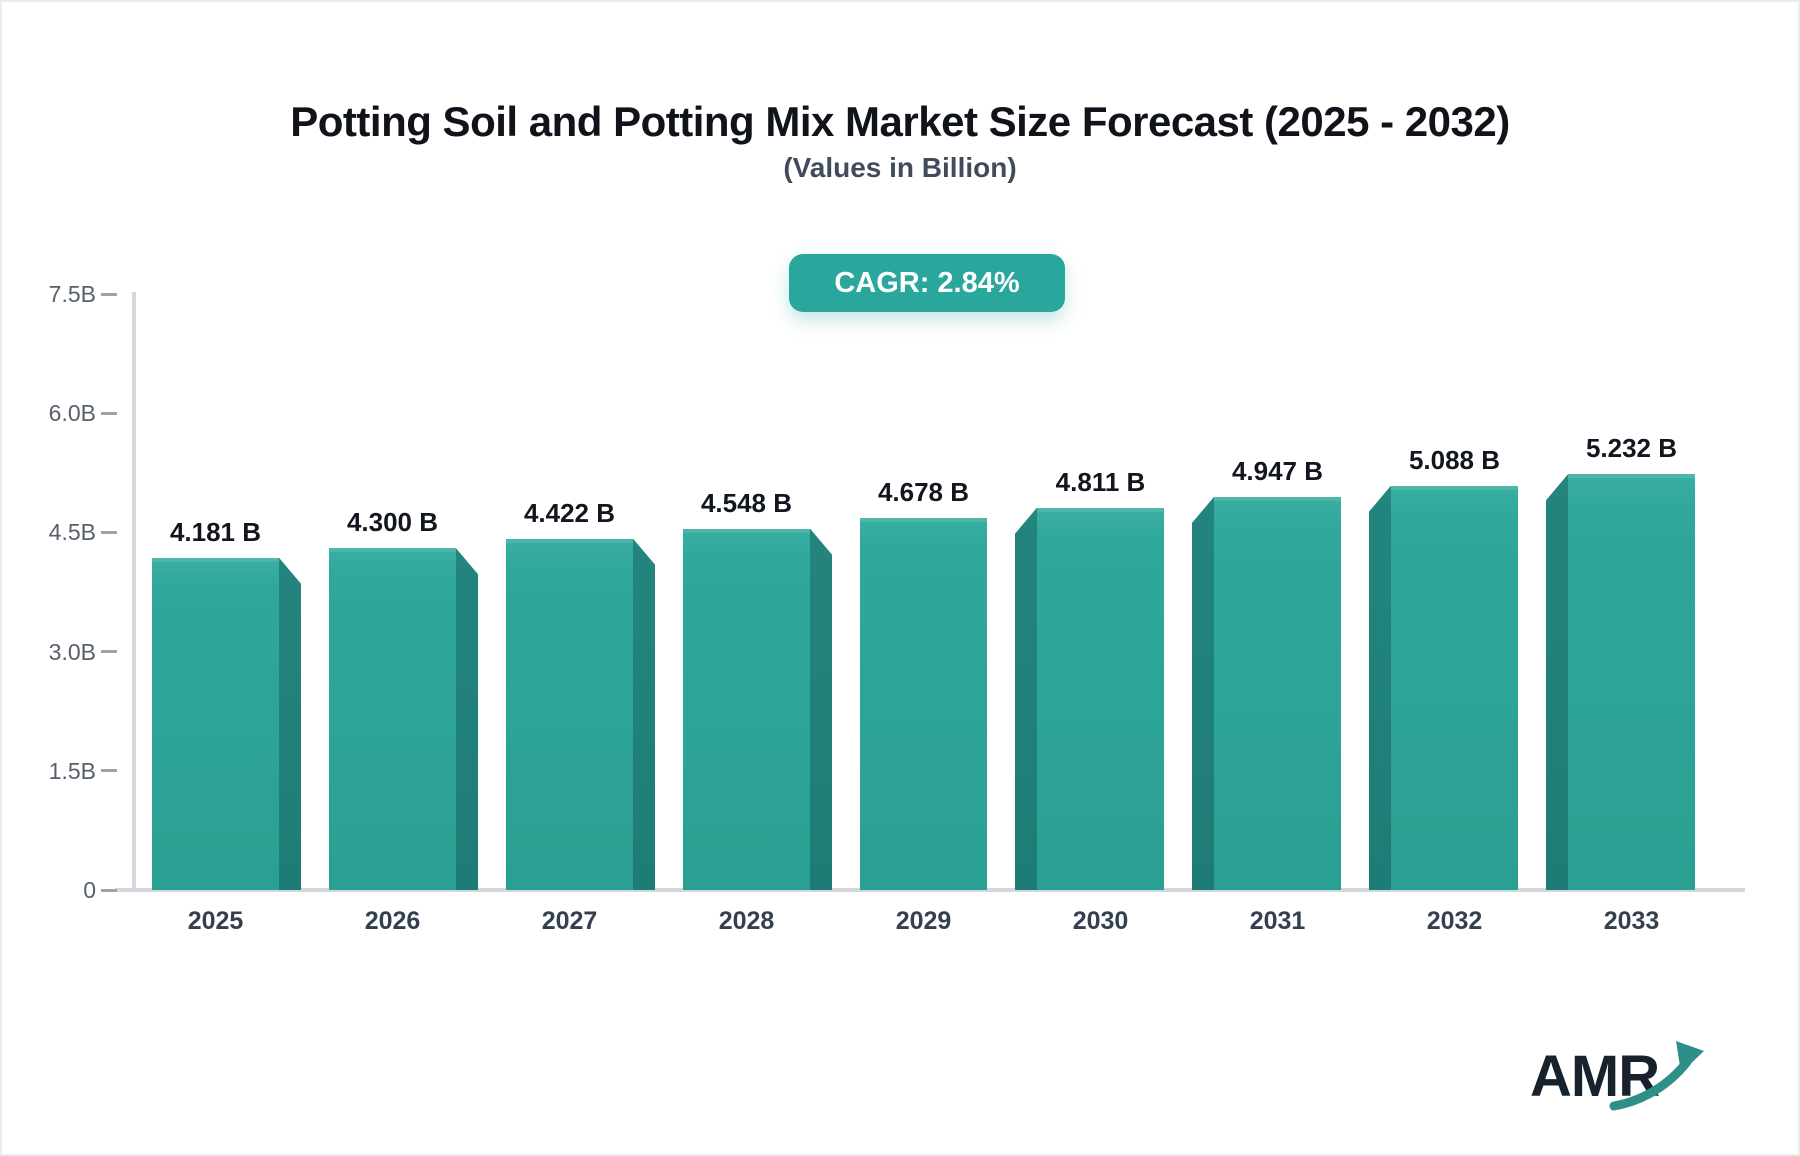  Describe the element at coordinates (72, 294) in the screenshot. I see `y-tick-label: 7.5B` at that location.